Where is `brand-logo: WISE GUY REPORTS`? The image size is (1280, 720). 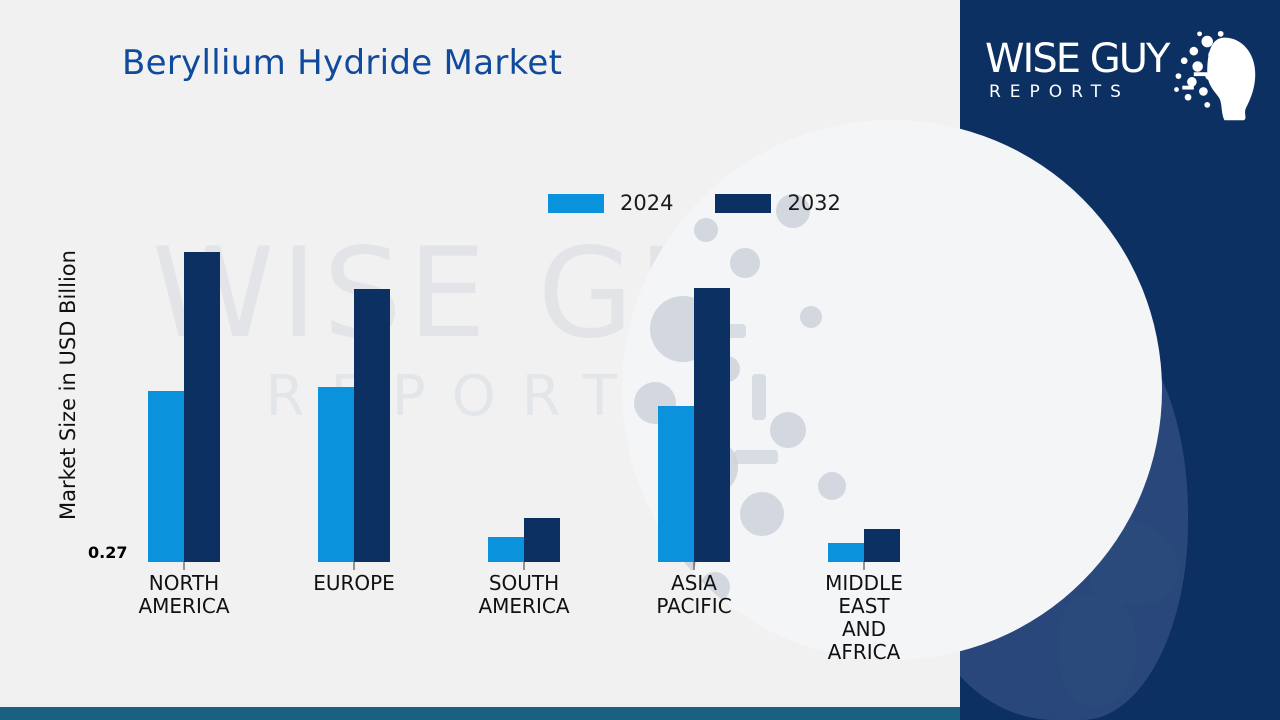
brand-logo: WISE GUY REPORTS is located at coordinates (1120, 76).